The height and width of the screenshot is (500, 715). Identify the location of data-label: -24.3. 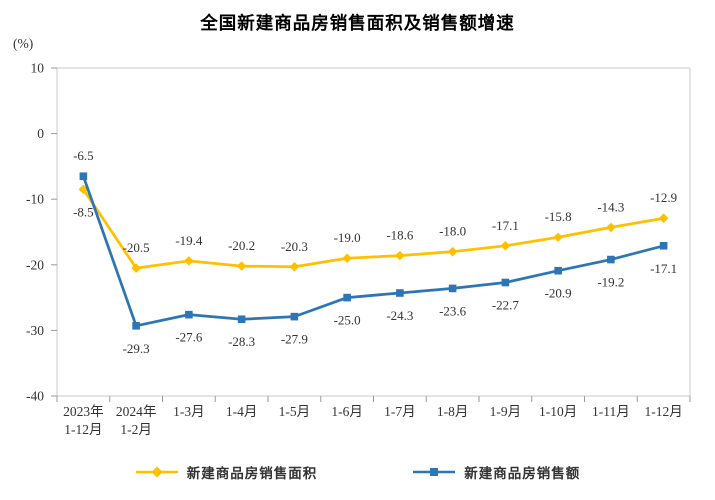
(399, 315).